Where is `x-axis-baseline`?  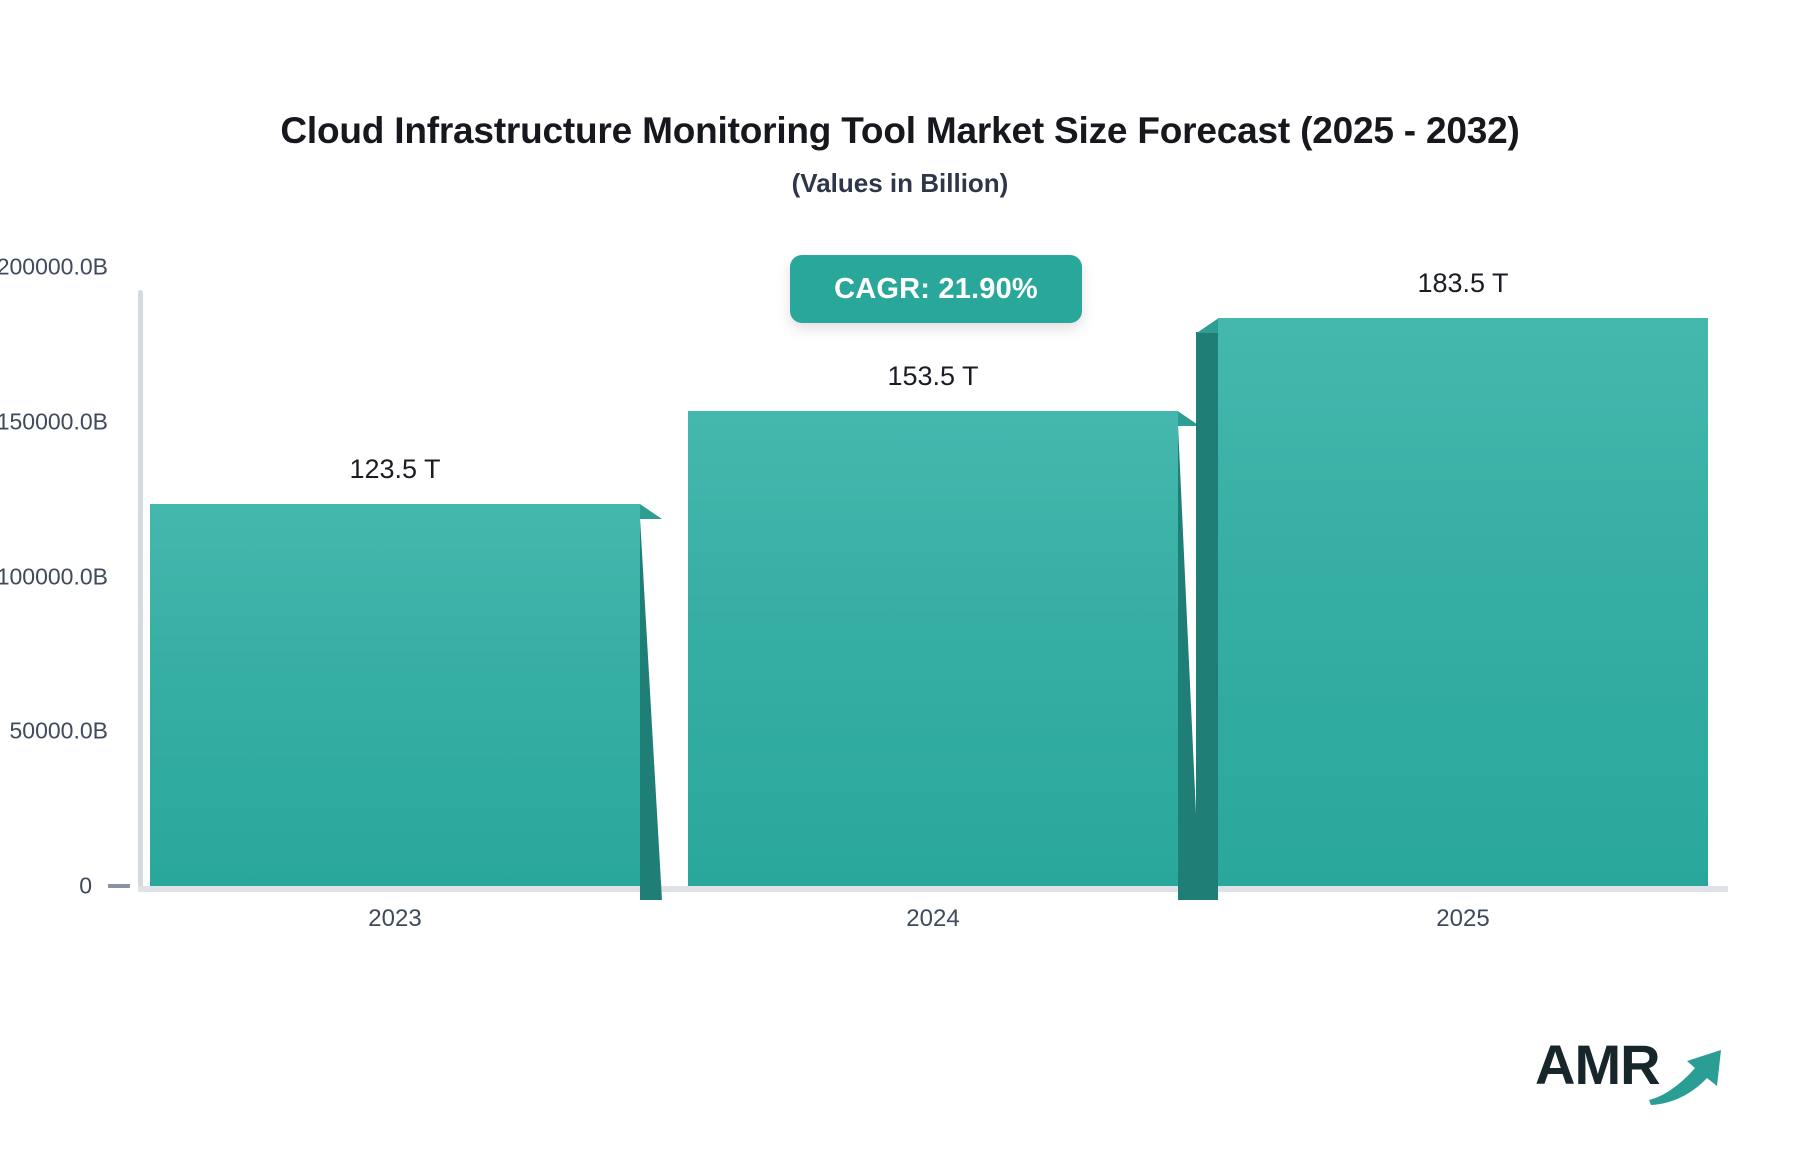 x-axis-baseline is located at coordinates (933, 889).